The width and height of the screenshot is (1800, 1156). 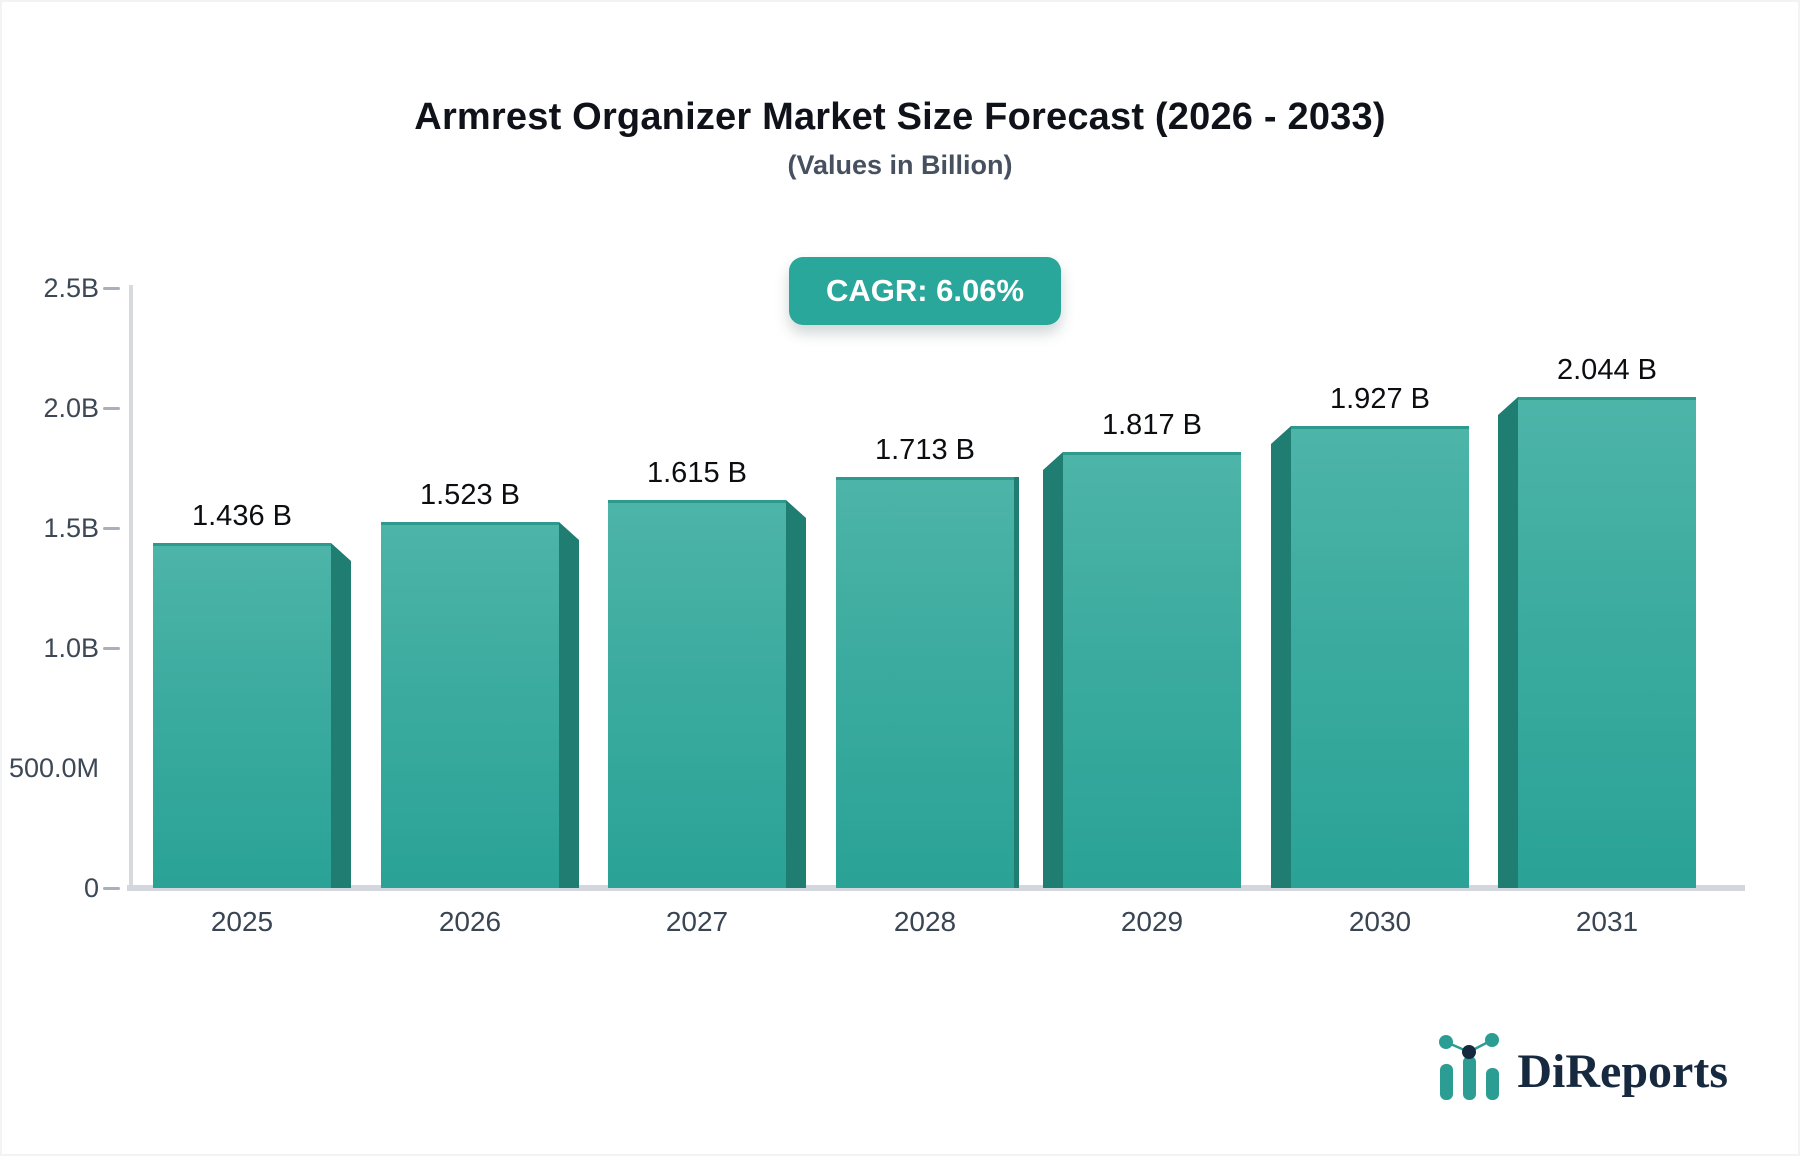 I want to click on x-axis-label-2027: 2027, so click(x=697, y=921).